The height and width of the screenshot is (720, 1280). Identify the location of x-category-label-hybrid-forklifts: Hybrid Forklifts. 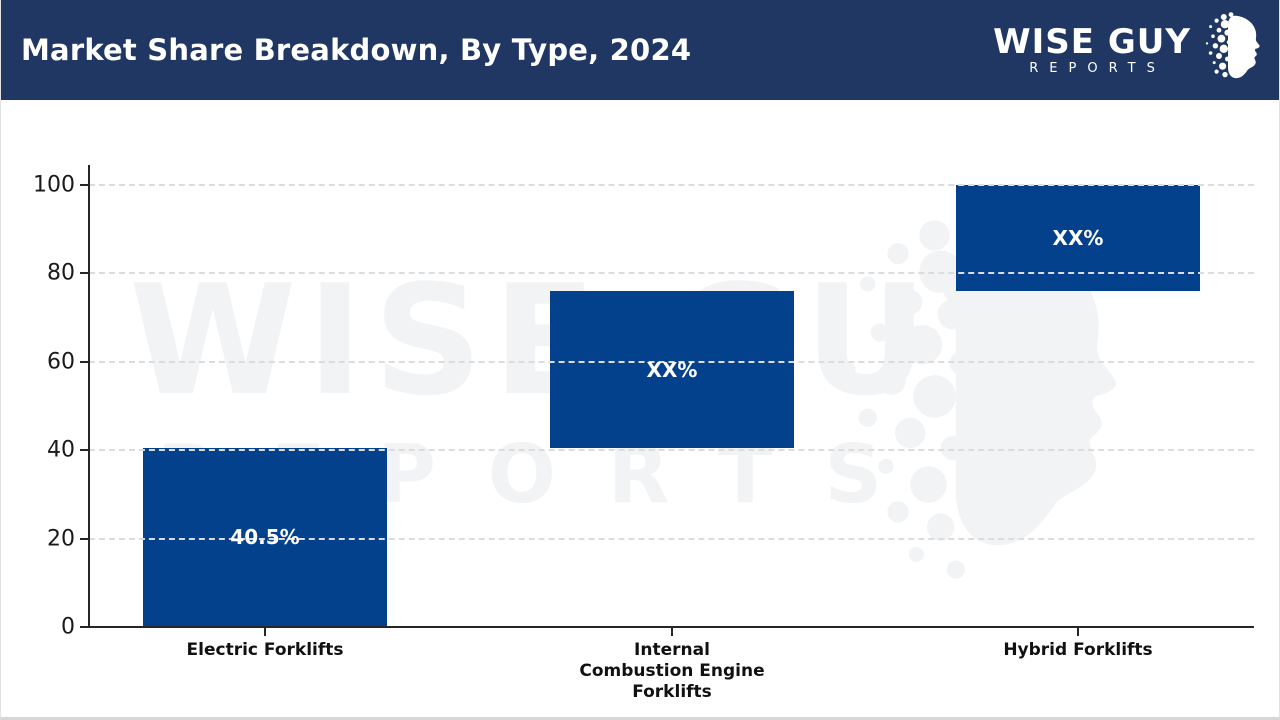
(1078, 650).